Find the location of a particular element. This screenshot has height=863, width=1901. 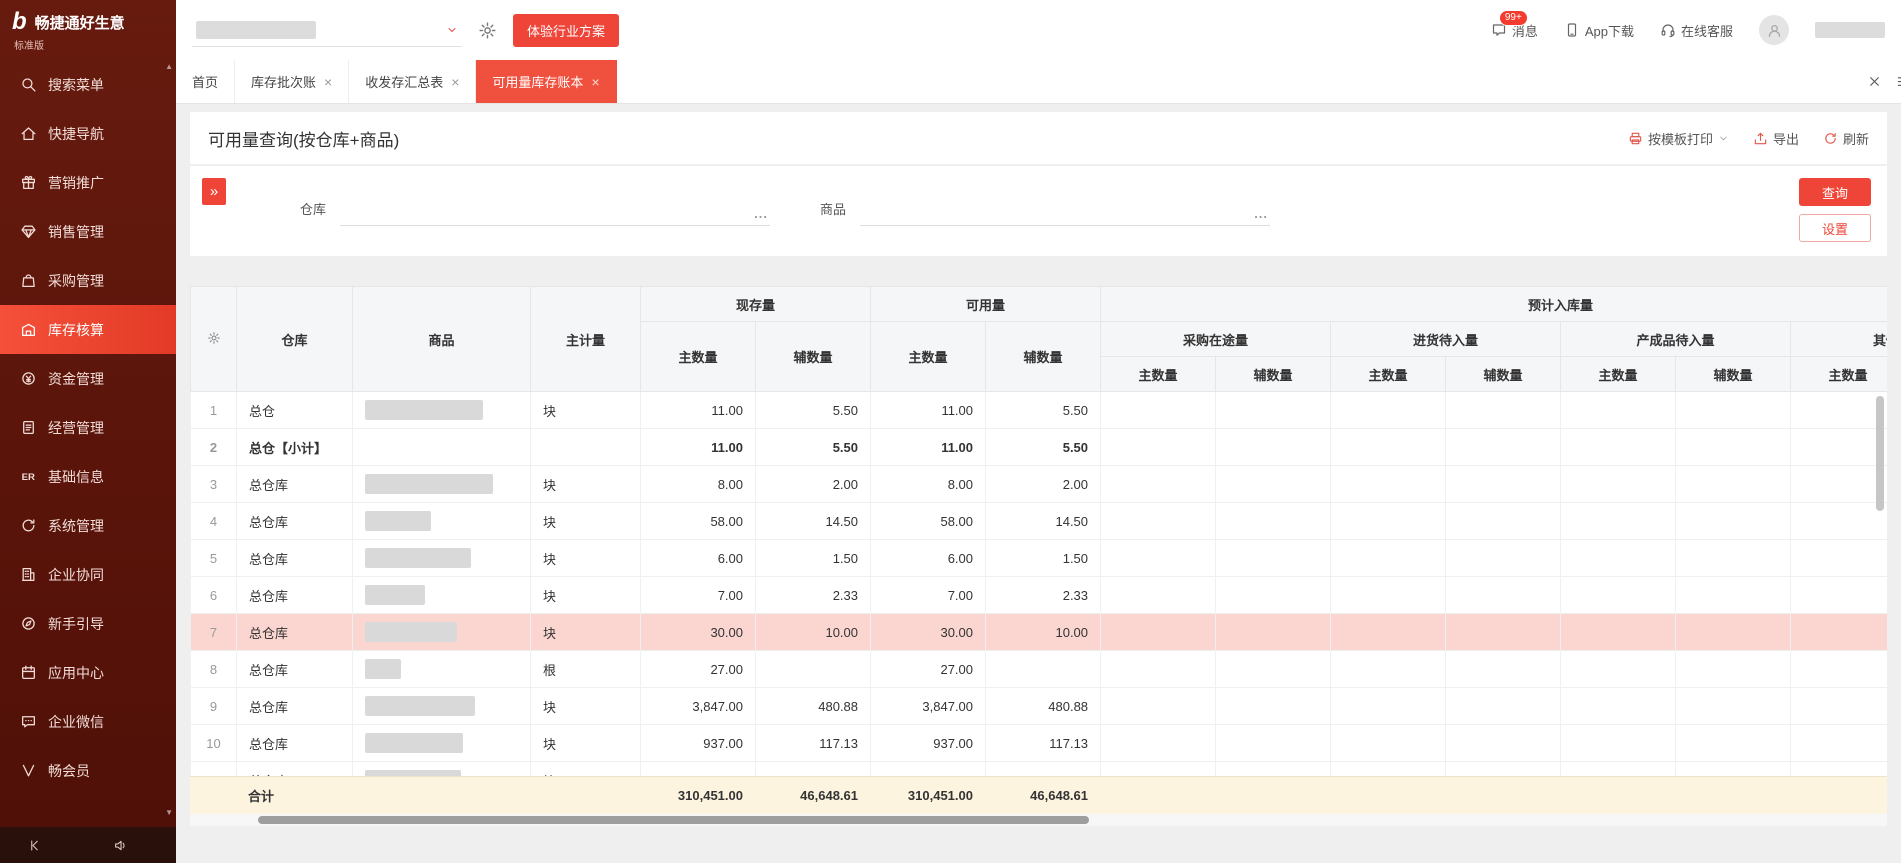

column-settings-icon is located at coordinates (214, 338).